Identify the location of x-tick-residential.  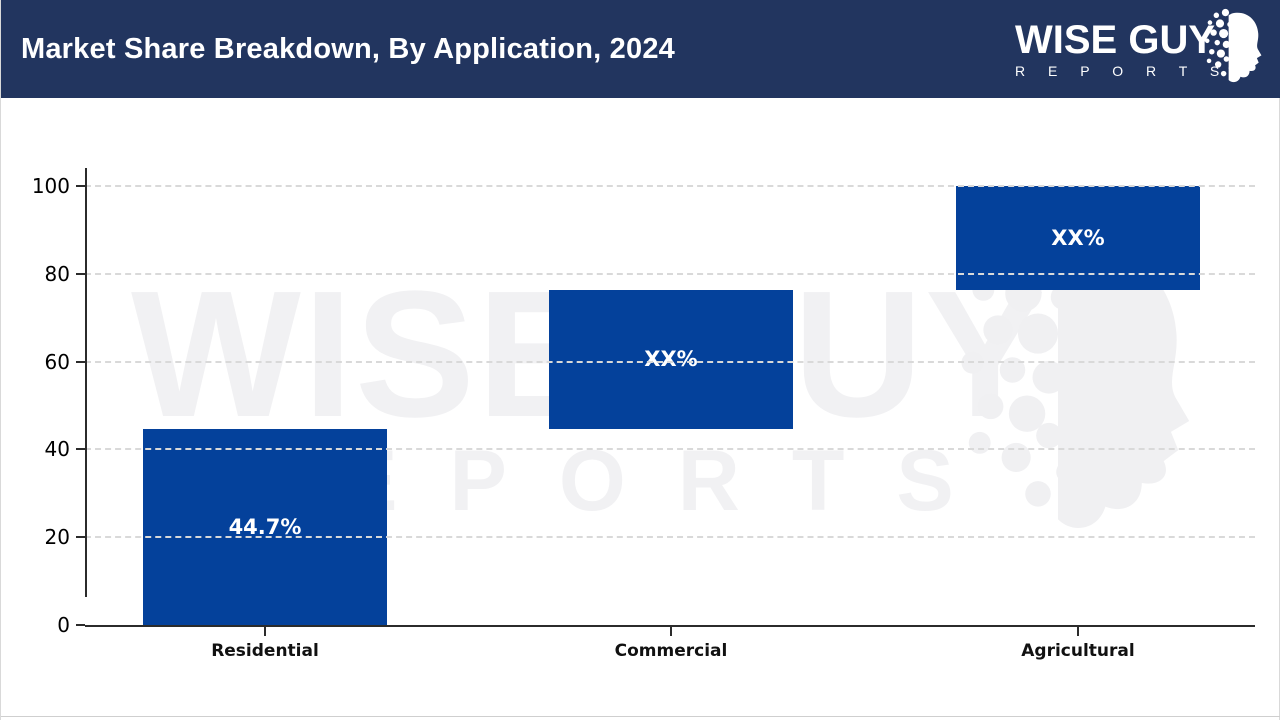
(265, 631).